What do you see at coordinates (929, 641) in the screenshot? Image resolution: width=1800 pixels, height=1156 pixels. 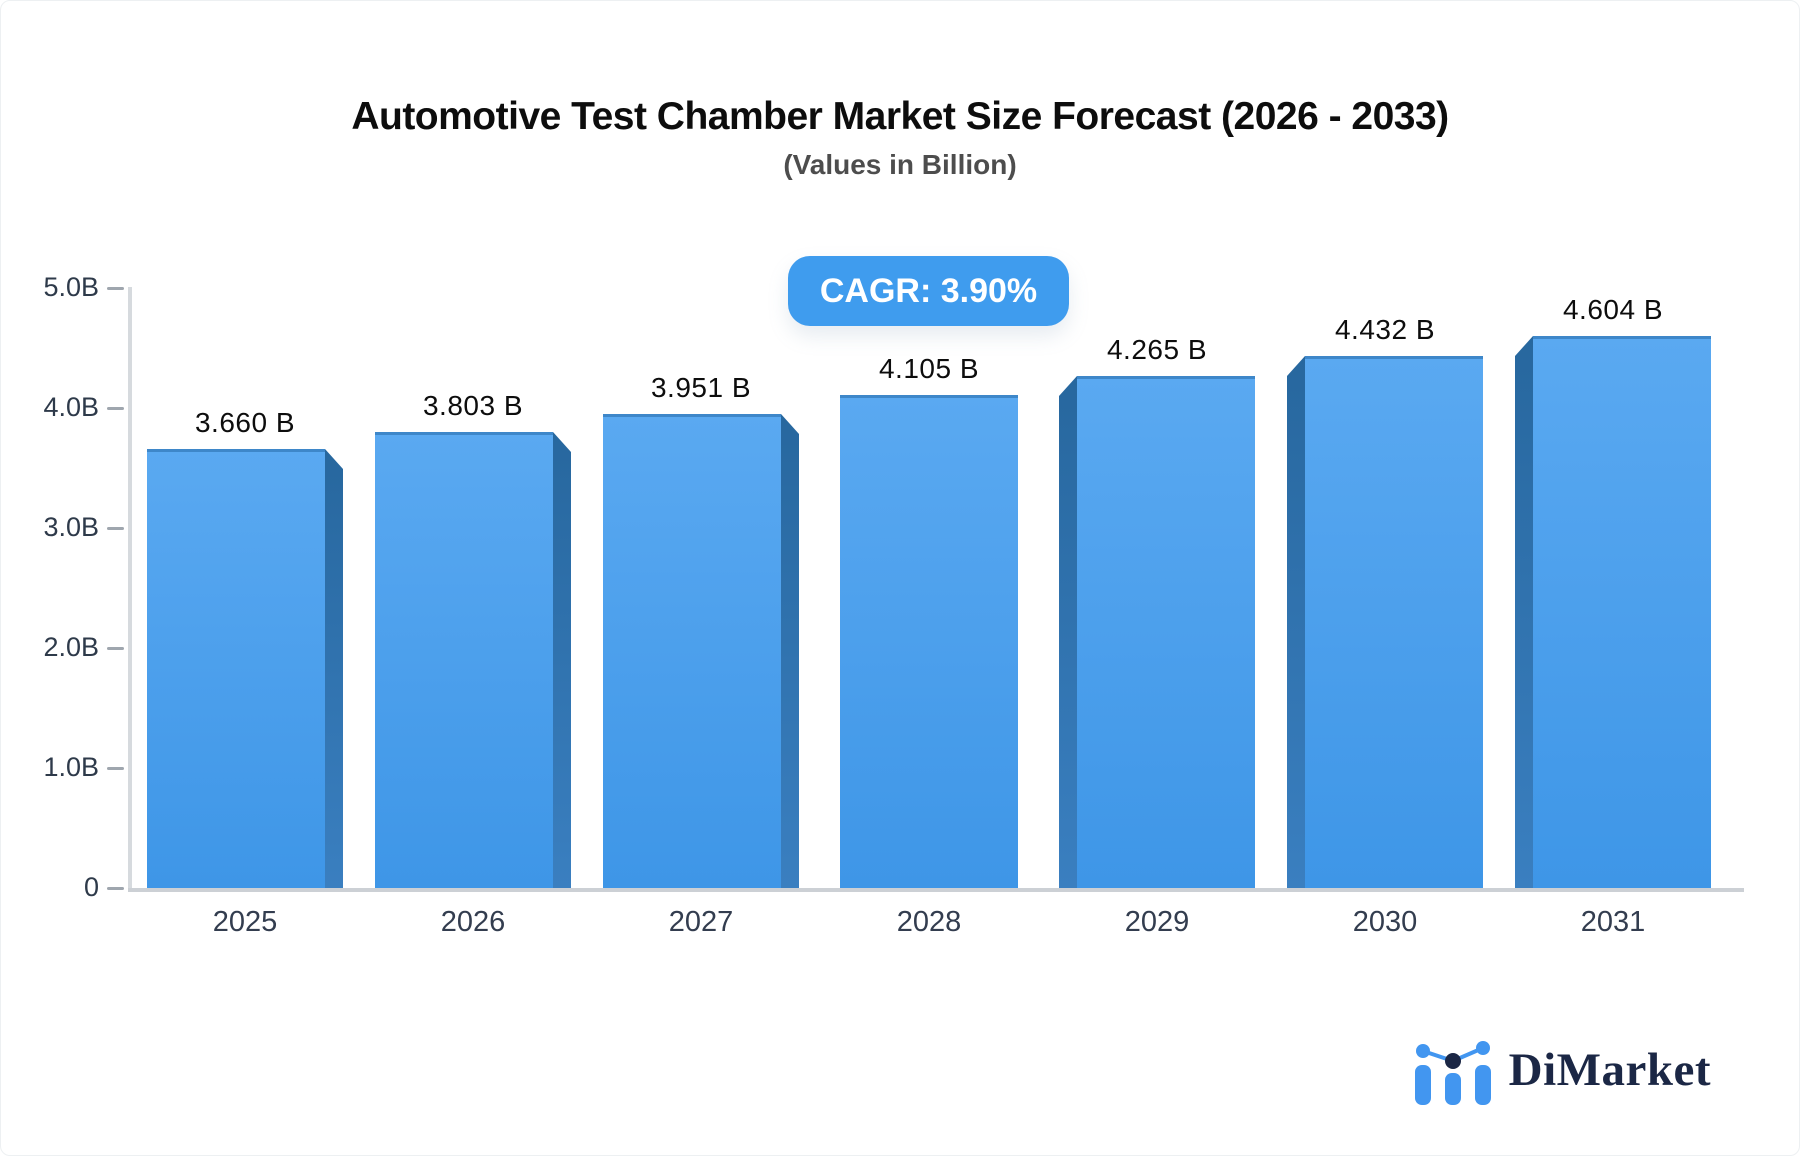 I see `bar-2028` at bounding box center [929, 641].